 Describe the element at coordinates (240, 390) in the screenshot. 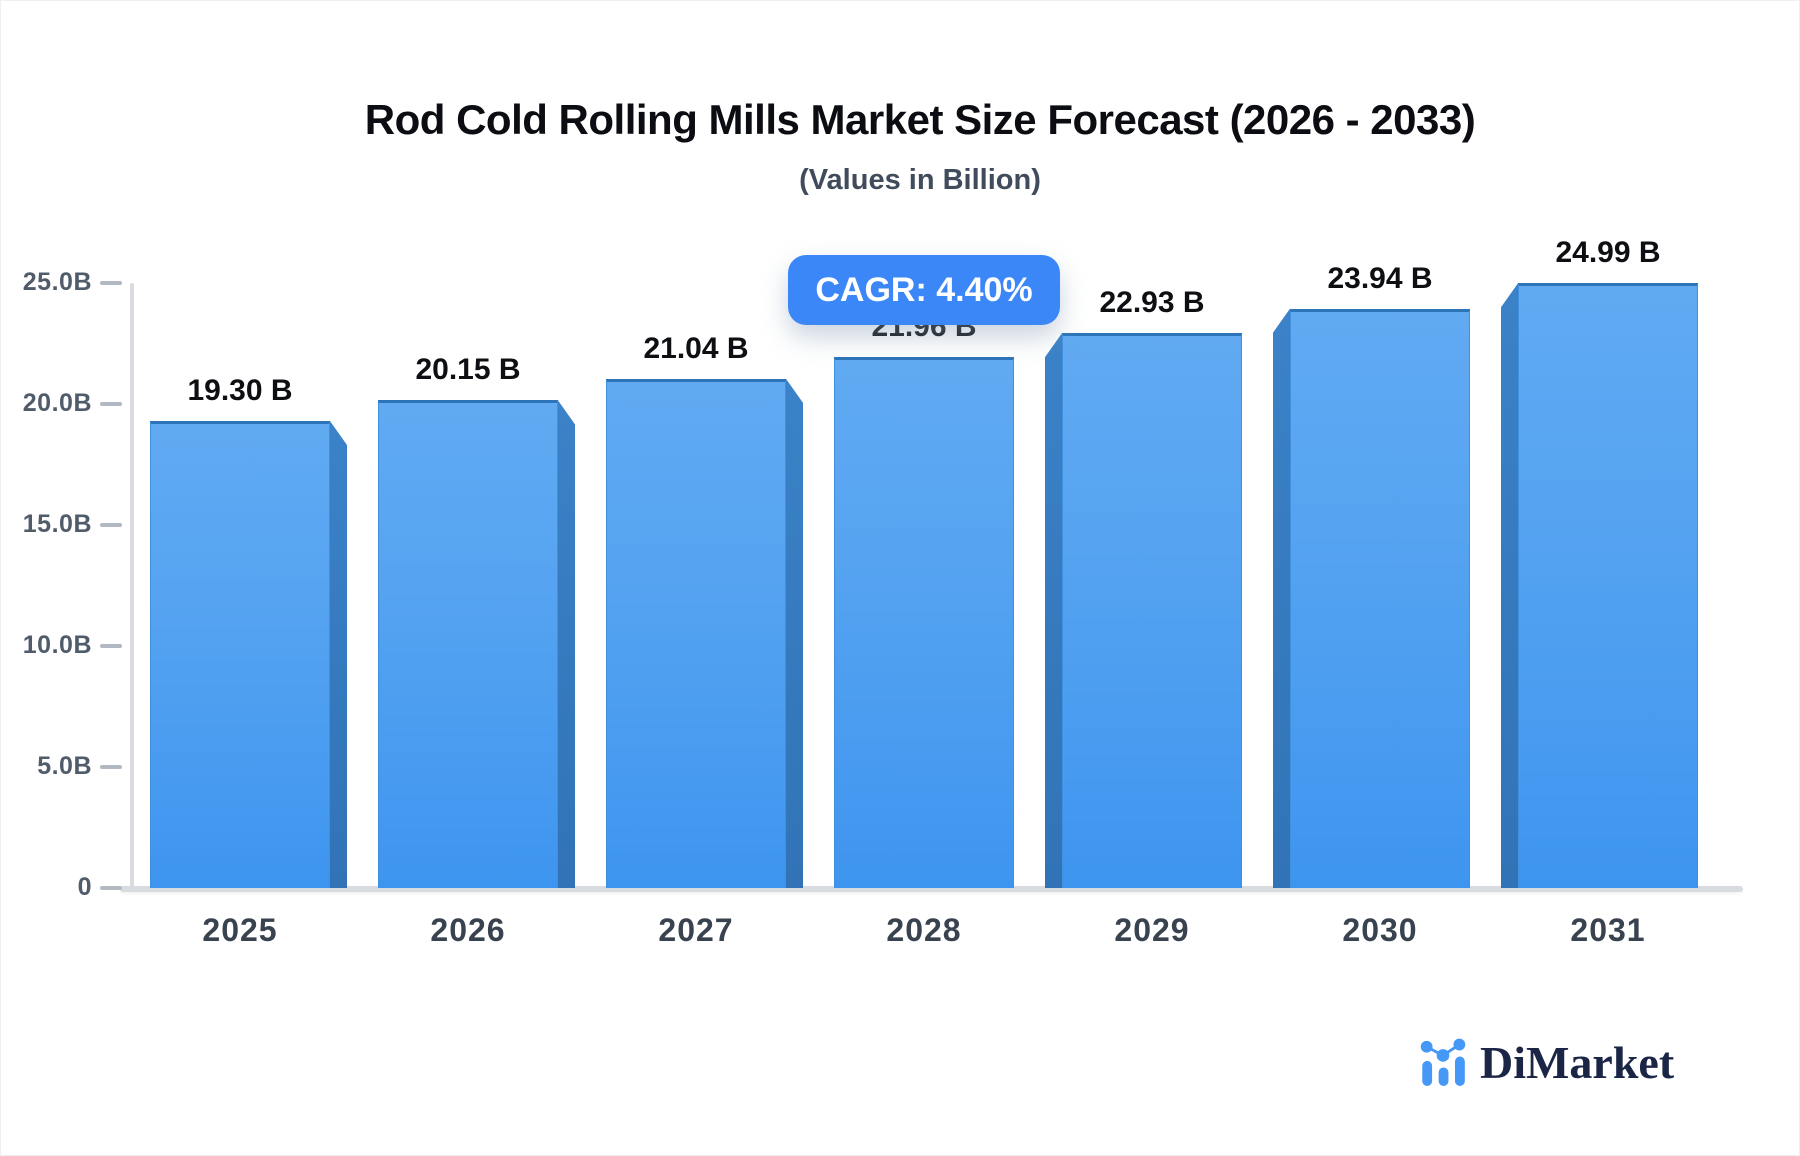

I see `bar-value-label-2025: 19.30 B` at that location.